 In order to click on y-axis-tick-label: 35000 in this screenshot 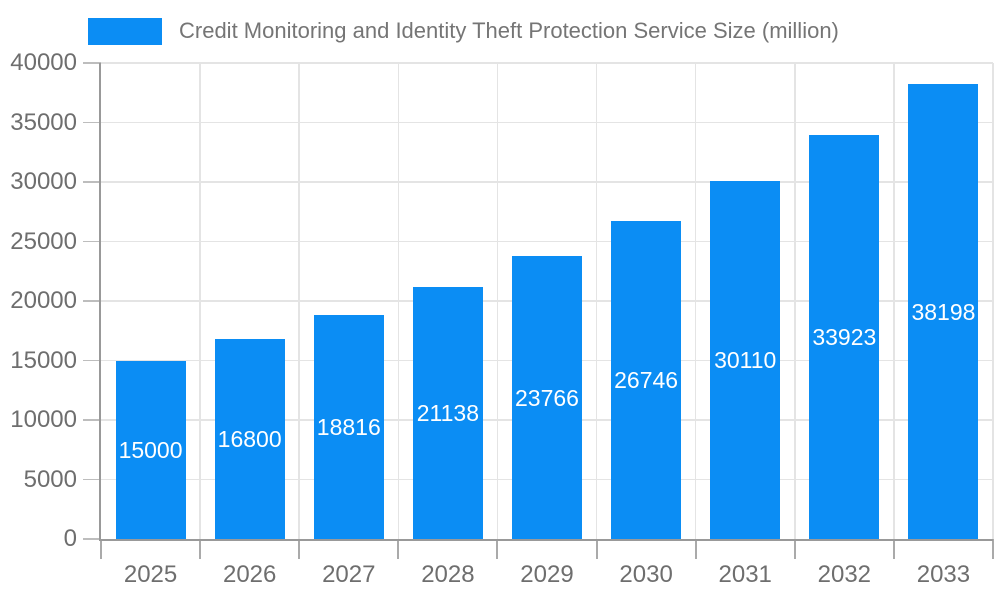, I will do `click(43, 122)`.